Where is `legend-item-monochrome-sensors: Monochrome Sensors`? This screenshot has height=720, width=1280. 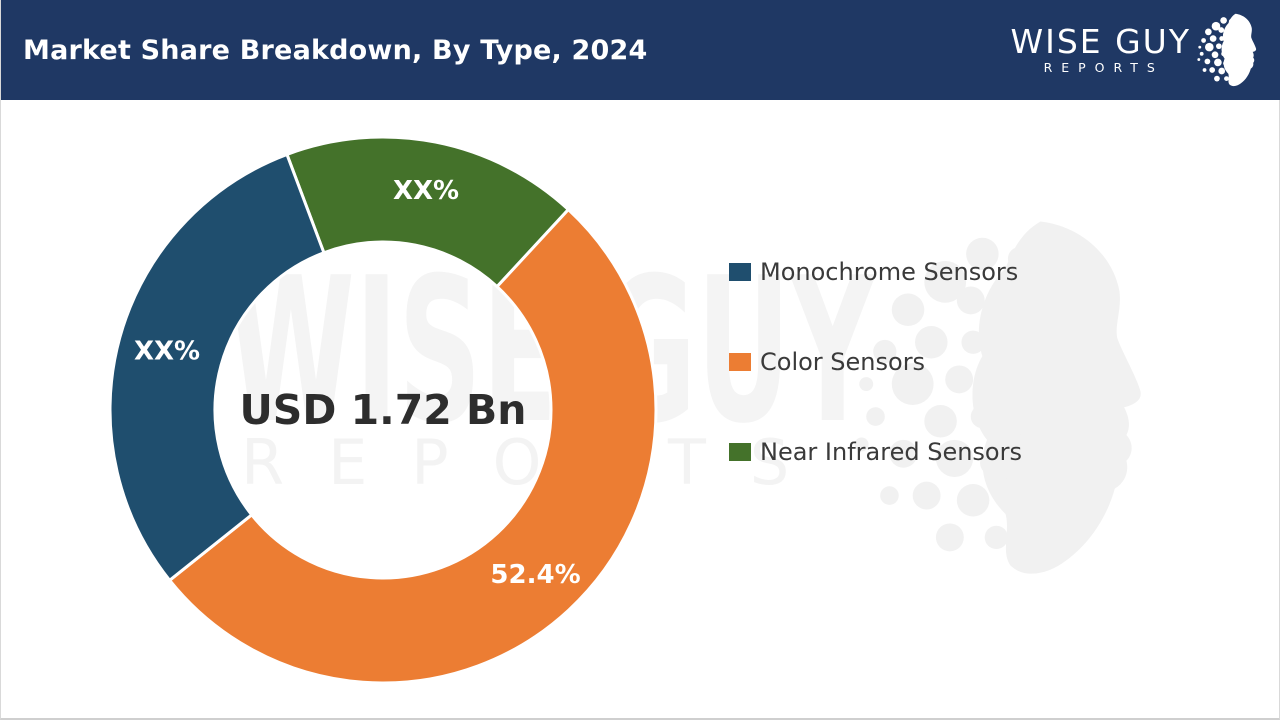
legend-item-monochrome-sensors: Monochrome Sensors is located at coordinates (875, 272).